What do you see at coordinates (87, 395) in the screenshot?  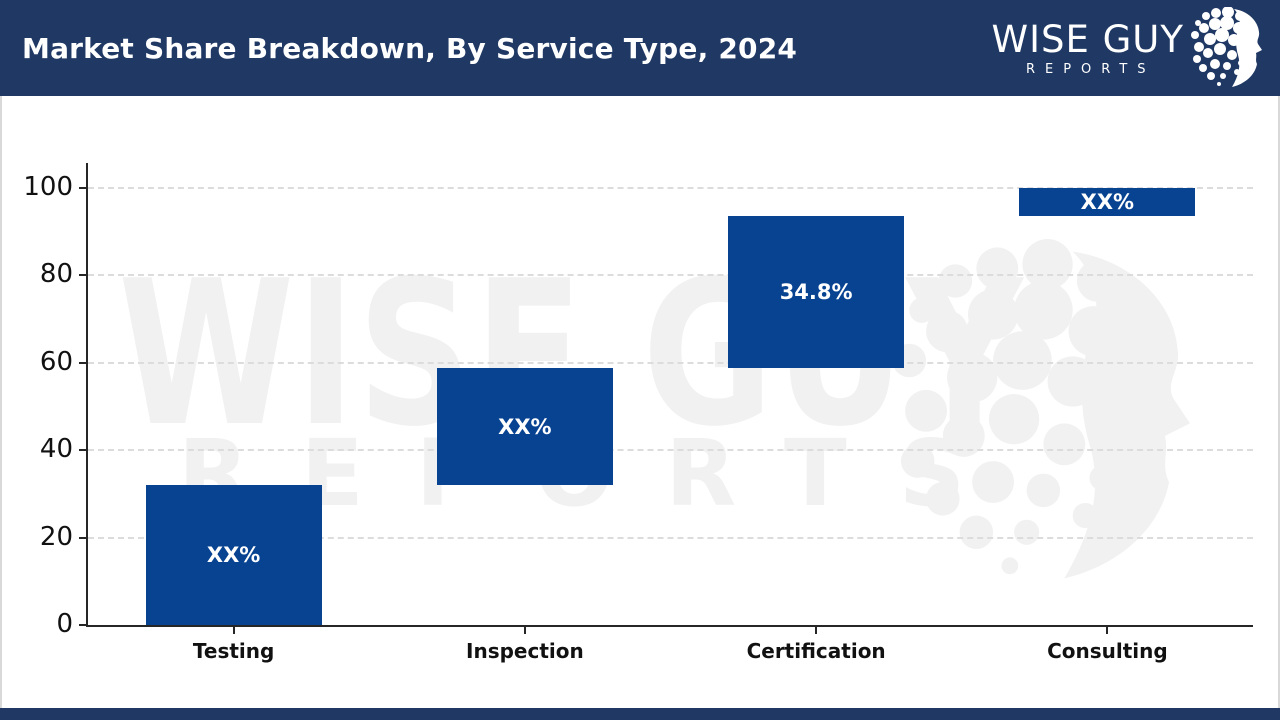 I see `y-axis-line` at bounding box center [87, 395].